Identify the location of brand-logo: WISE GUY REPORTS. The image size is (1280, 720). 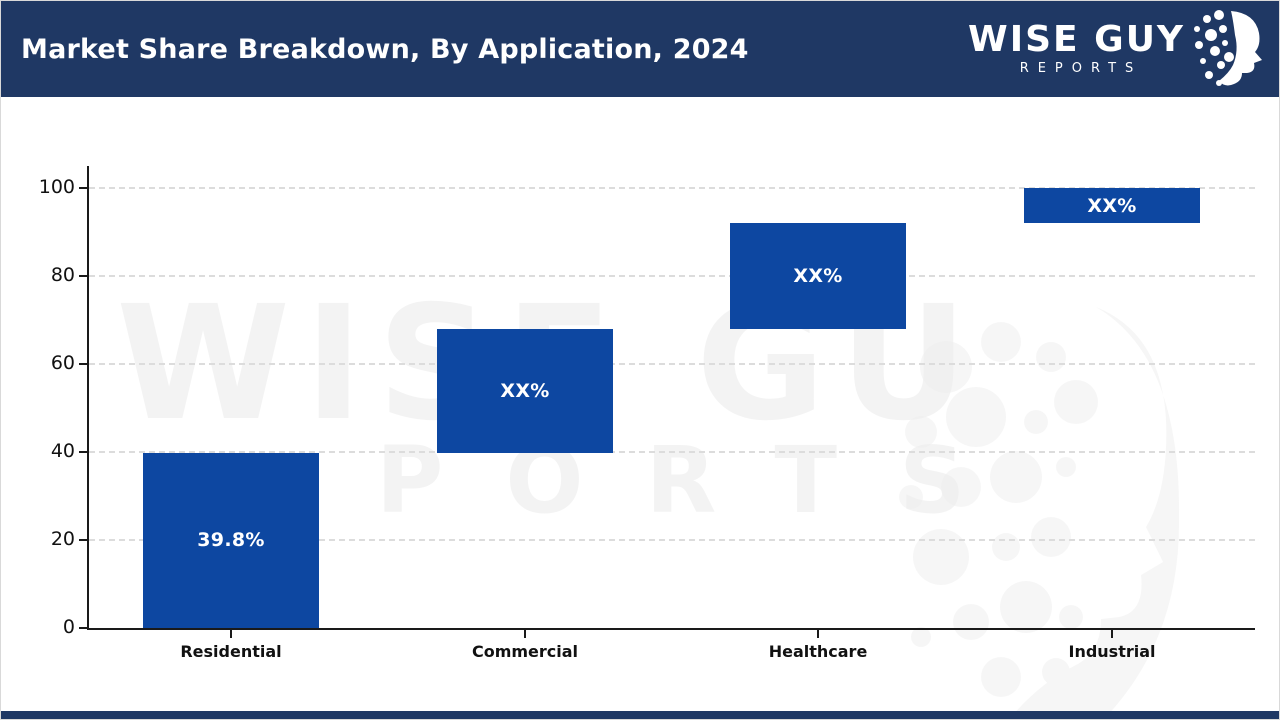
(1123, 49).